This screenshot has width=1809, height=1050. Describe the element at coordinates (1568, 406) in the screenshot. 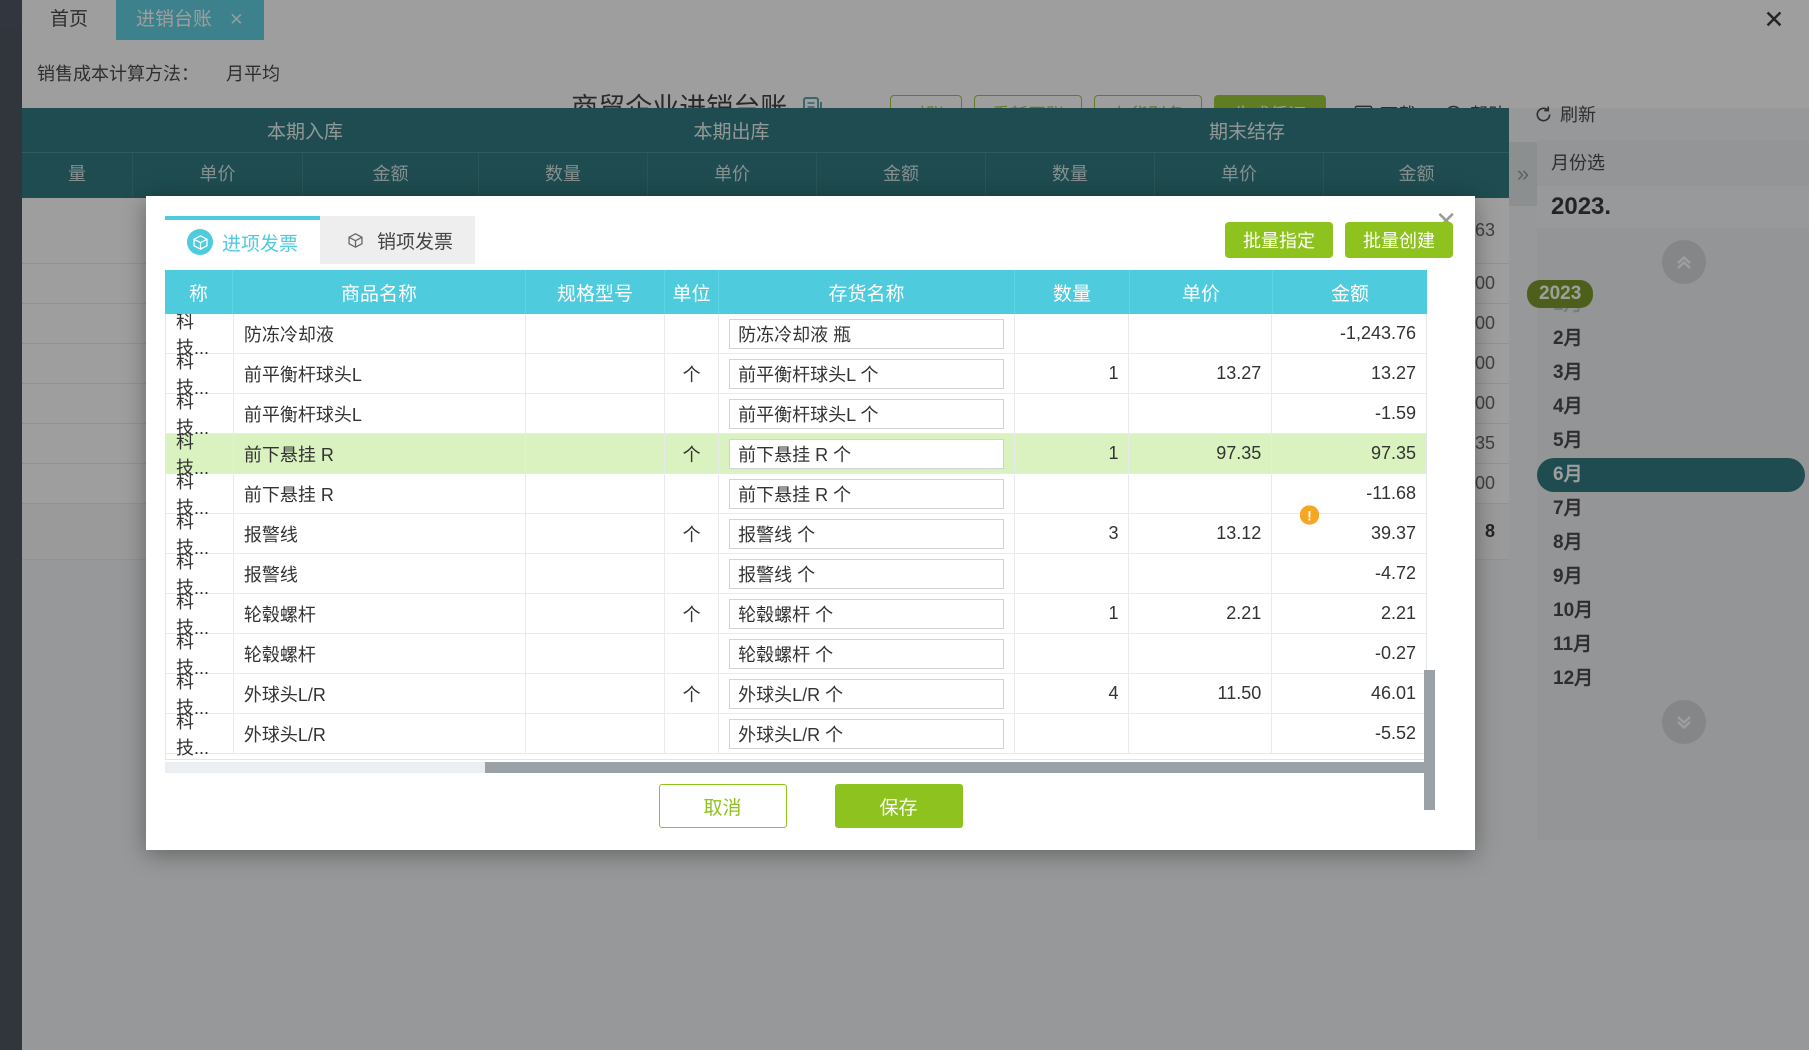

I see `month-item-4: 4月` at that location.